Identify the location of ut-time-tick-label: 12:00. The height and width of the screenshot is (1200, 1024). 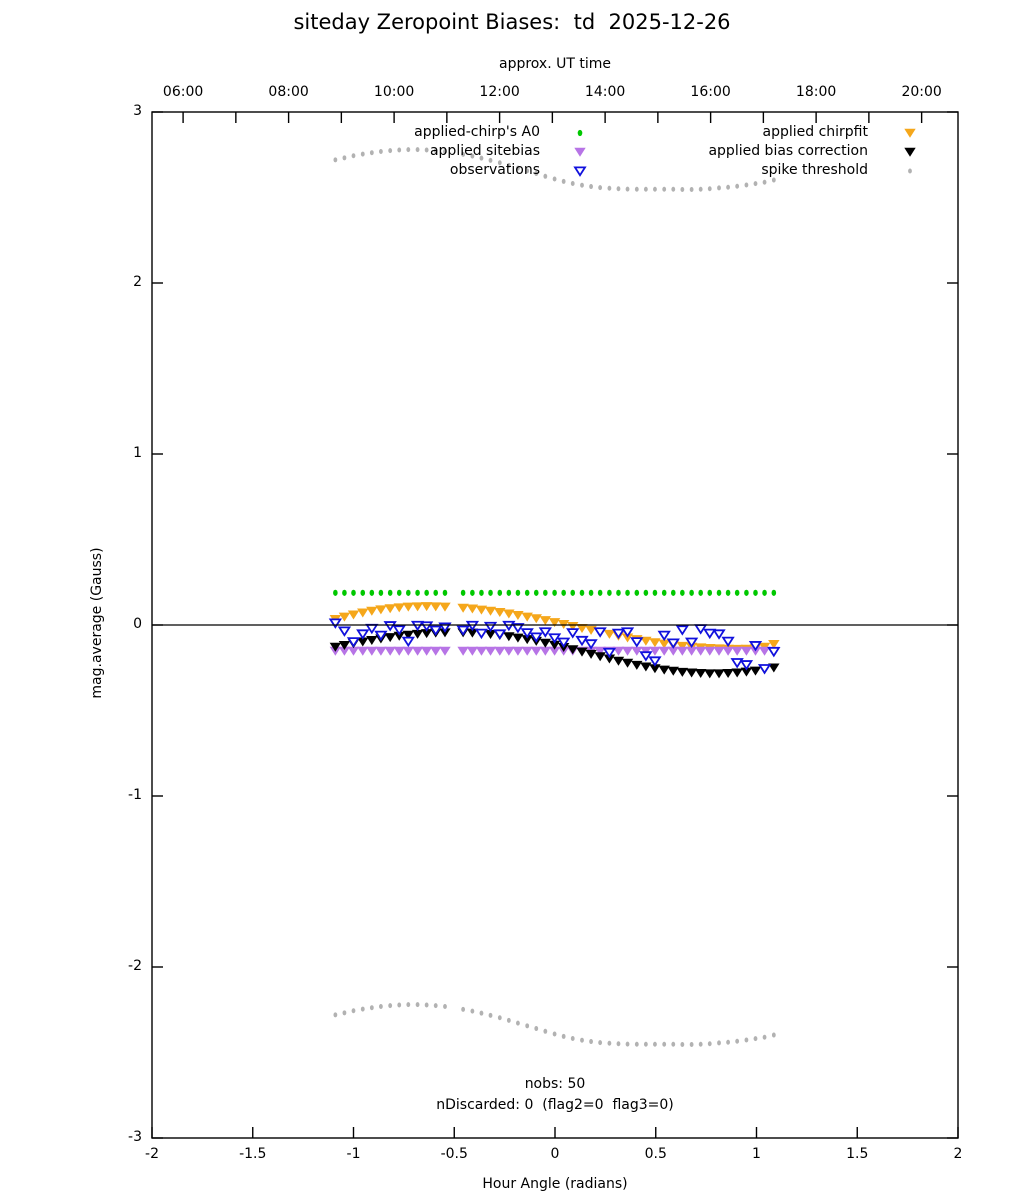
(499, 92).